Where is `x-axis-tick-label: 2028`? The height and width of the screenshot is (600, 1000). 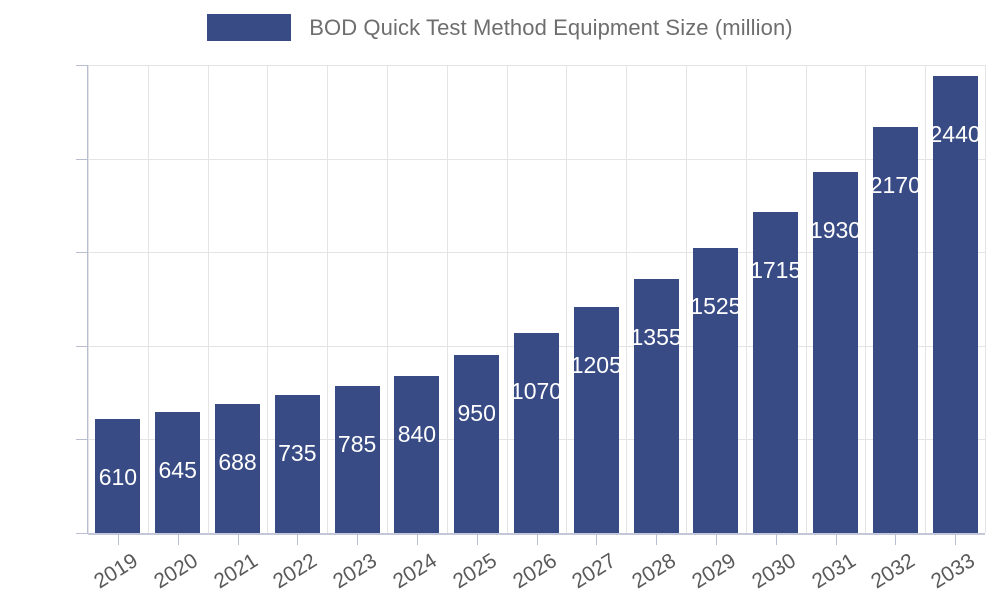
x-axis-tick-label: 2028 is located at coordinates (654, 571).